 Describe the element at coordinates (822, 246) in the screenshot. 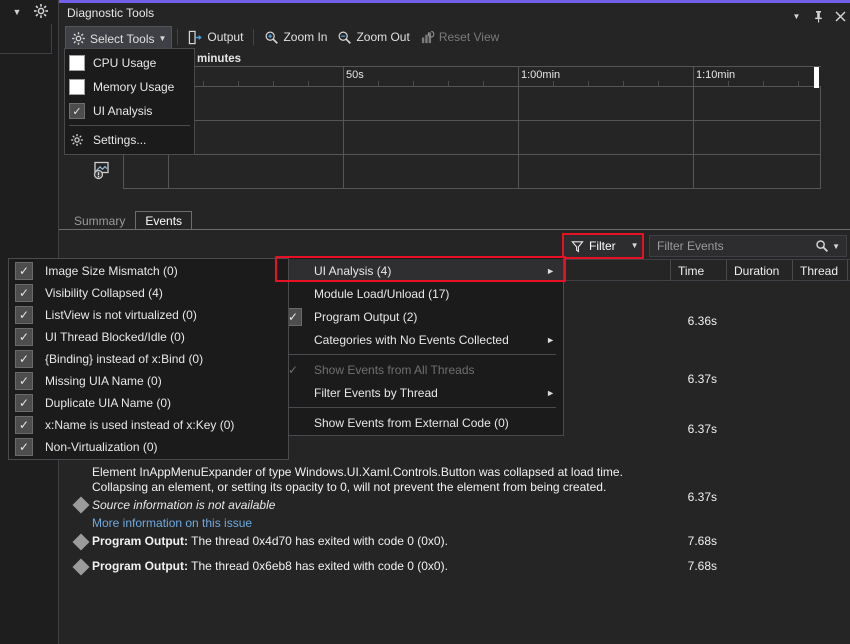

I see `search-icon` at that location.